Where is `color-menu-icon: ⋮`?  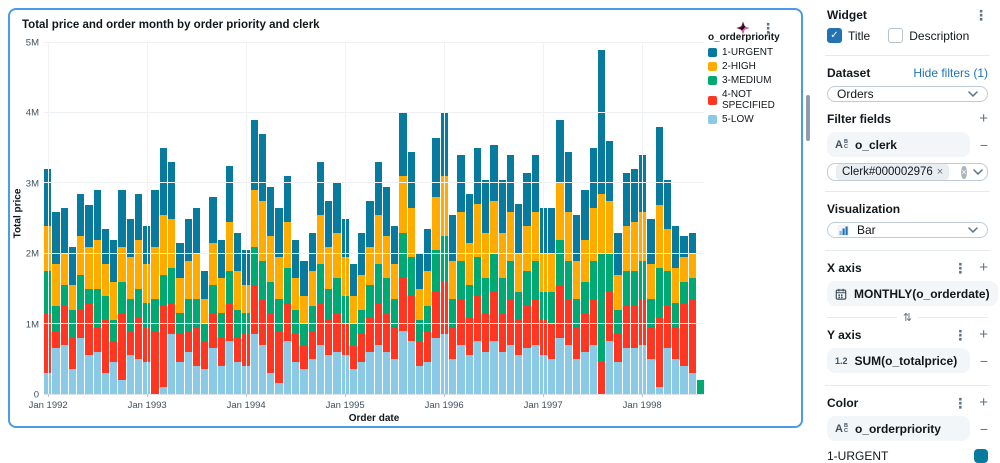
color-menu-icon: ⋮ is located at coordinates (960, 403).